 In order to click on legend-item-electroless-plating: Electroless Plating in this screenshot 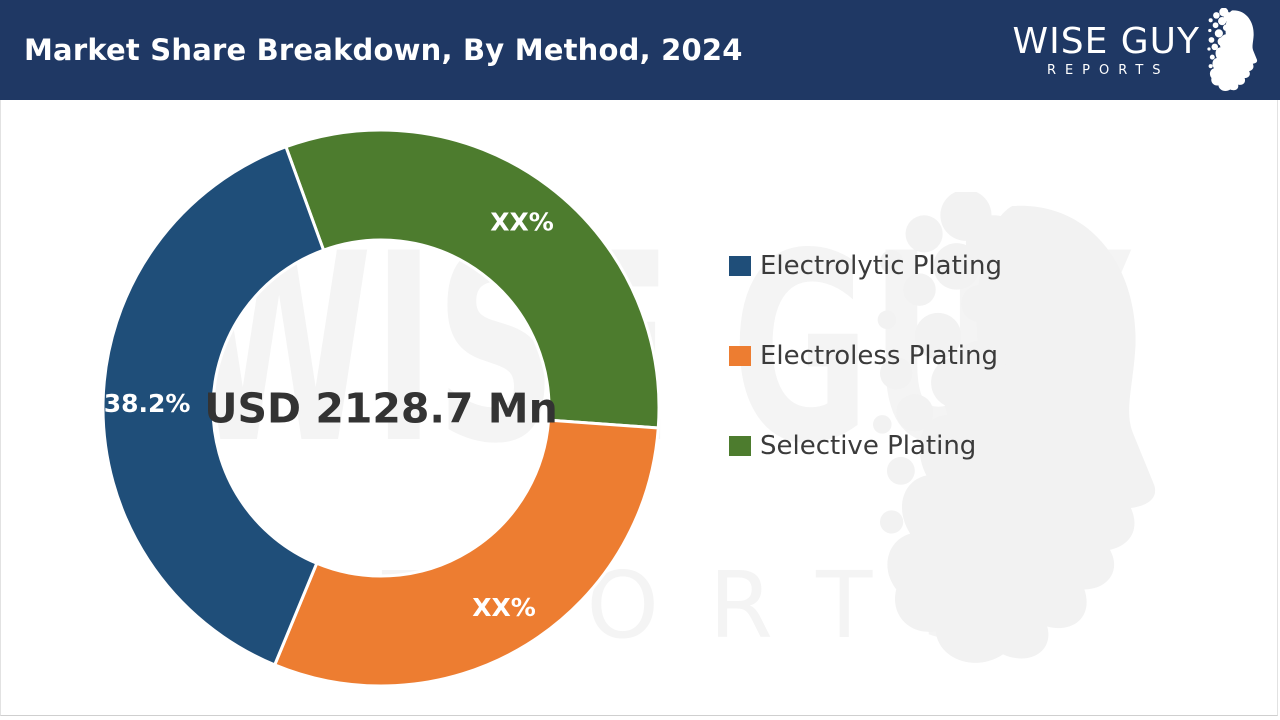, I will do `click(865, 356)`.